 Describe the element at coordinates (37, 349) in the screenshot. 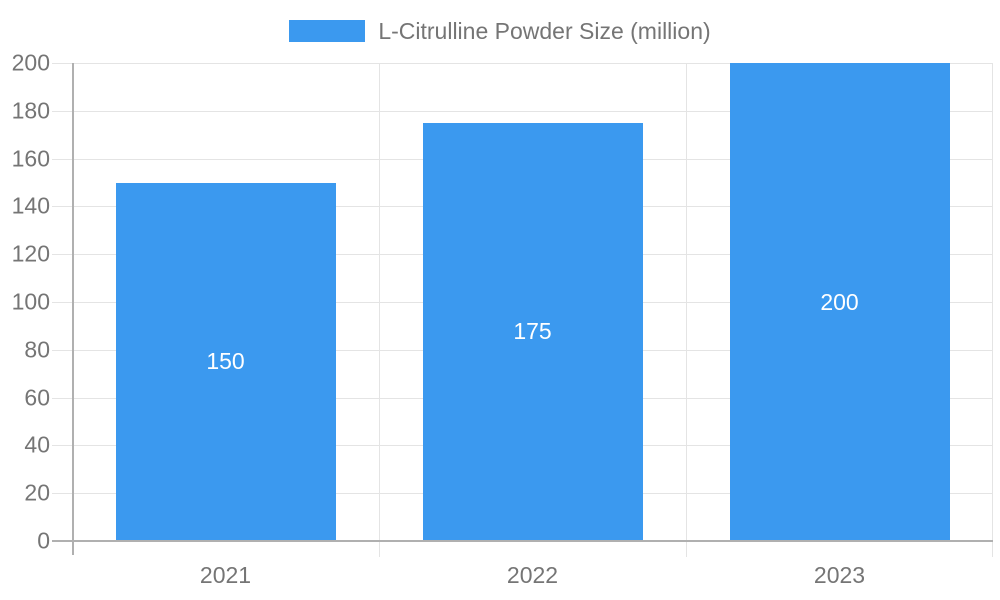

I see `y-axis-tick-label: 80` at that location.